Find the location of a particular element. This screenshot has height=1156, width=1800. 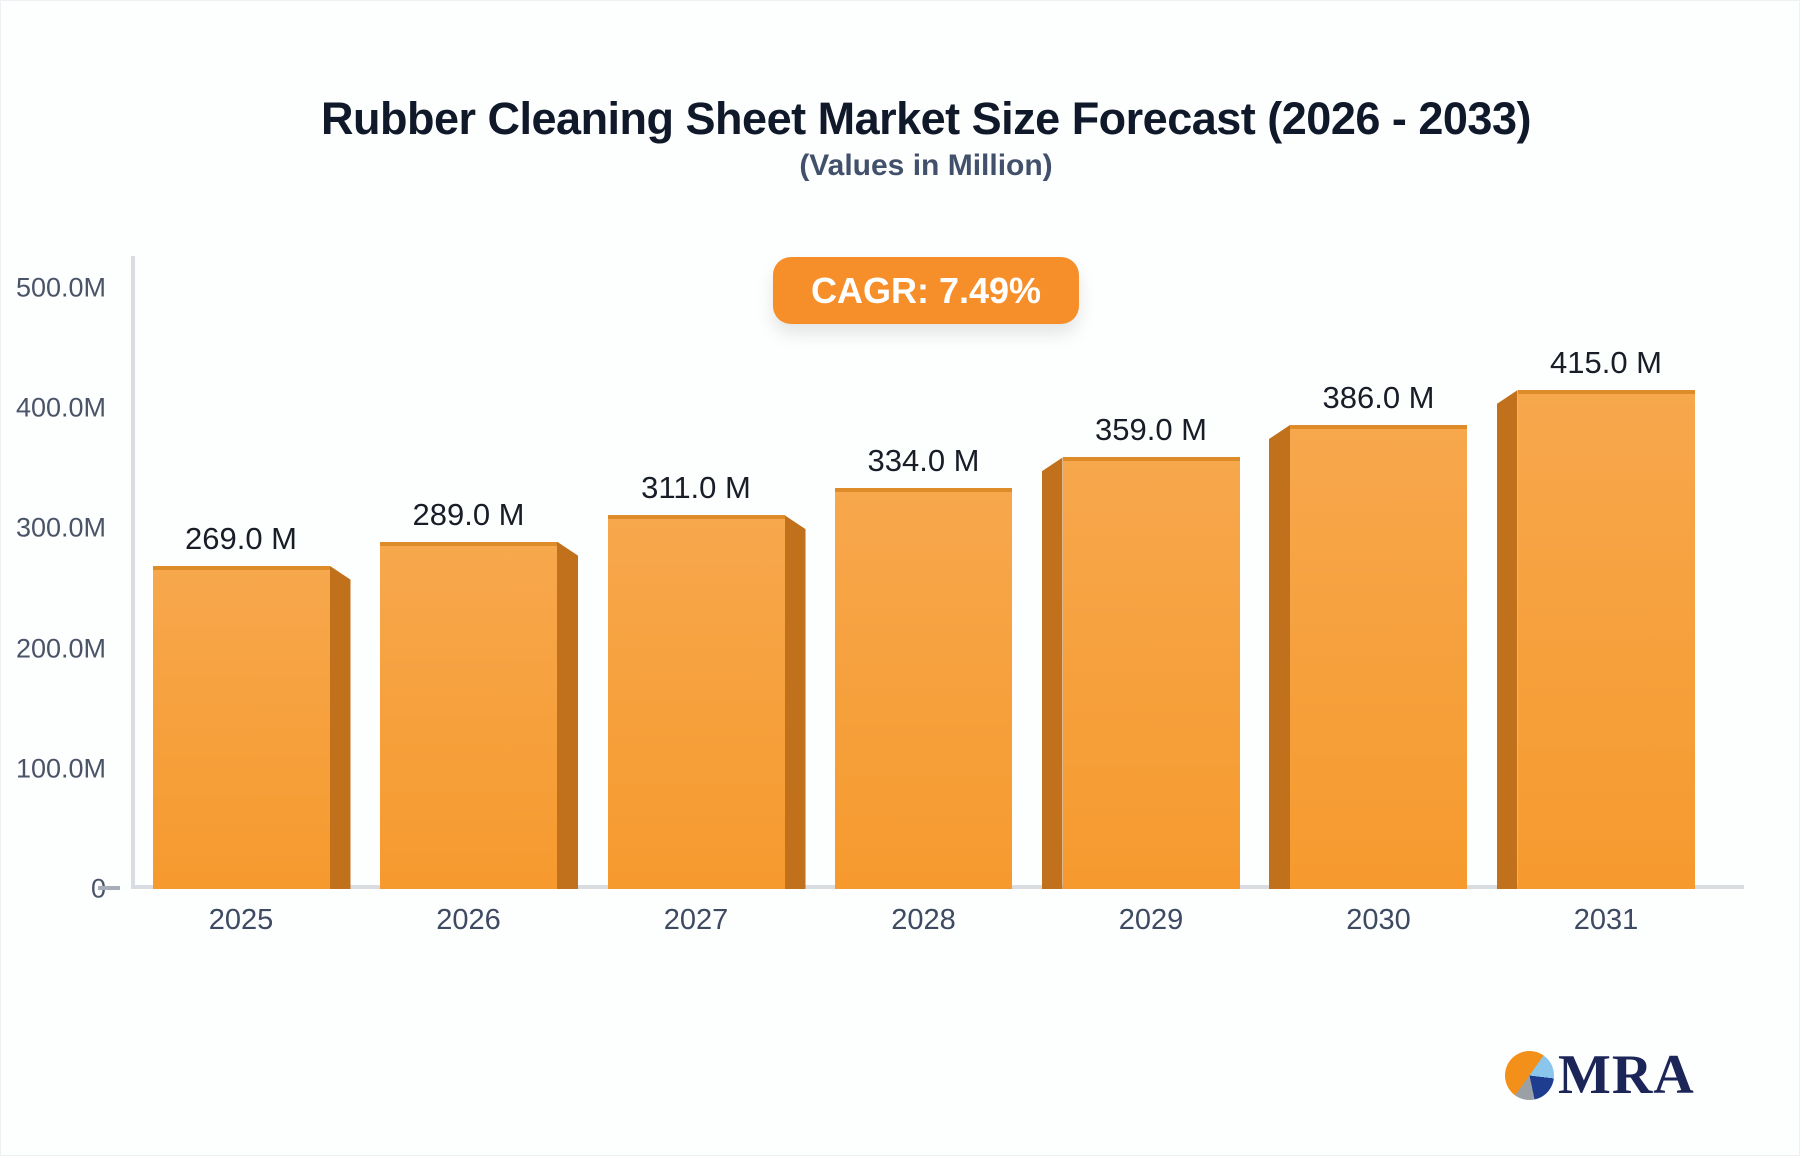

x-tick-2031: 2031 is located at coordinates (1606, 920).